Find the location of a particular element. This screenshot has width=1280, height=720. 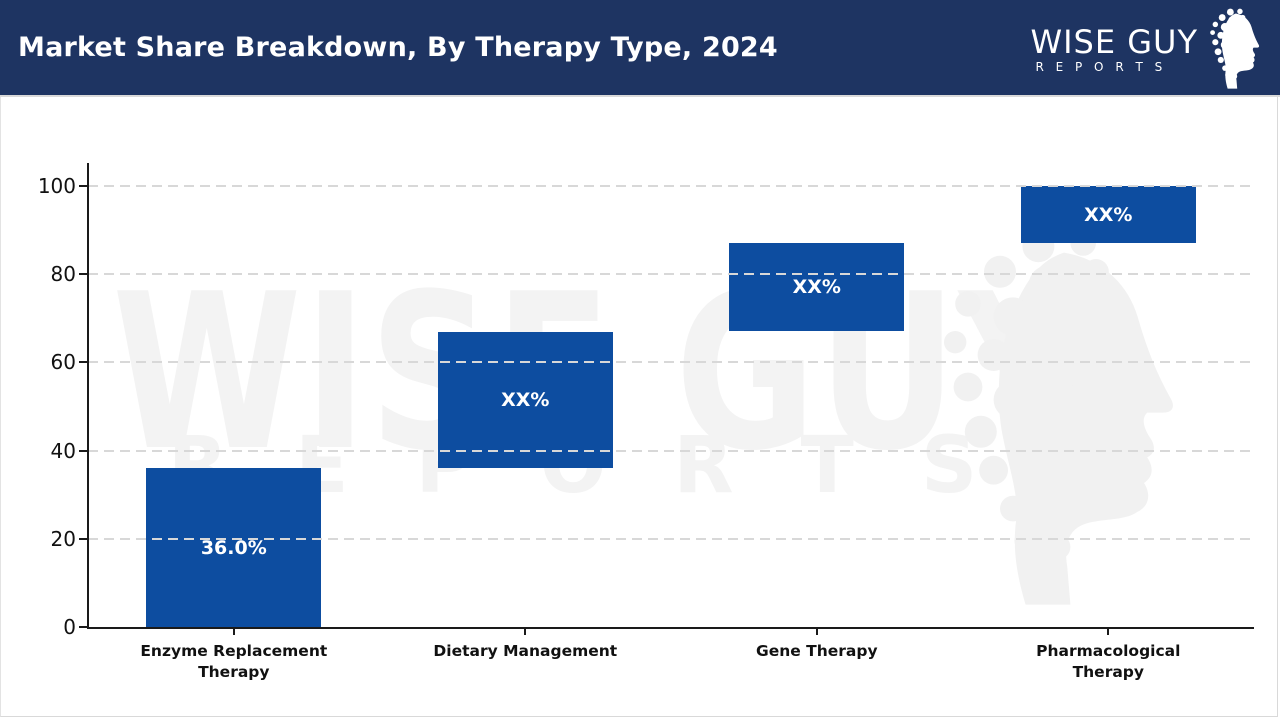

wiseguy-logo: WISE GUY R E P O R T S is located at coordinates (1148, 49).